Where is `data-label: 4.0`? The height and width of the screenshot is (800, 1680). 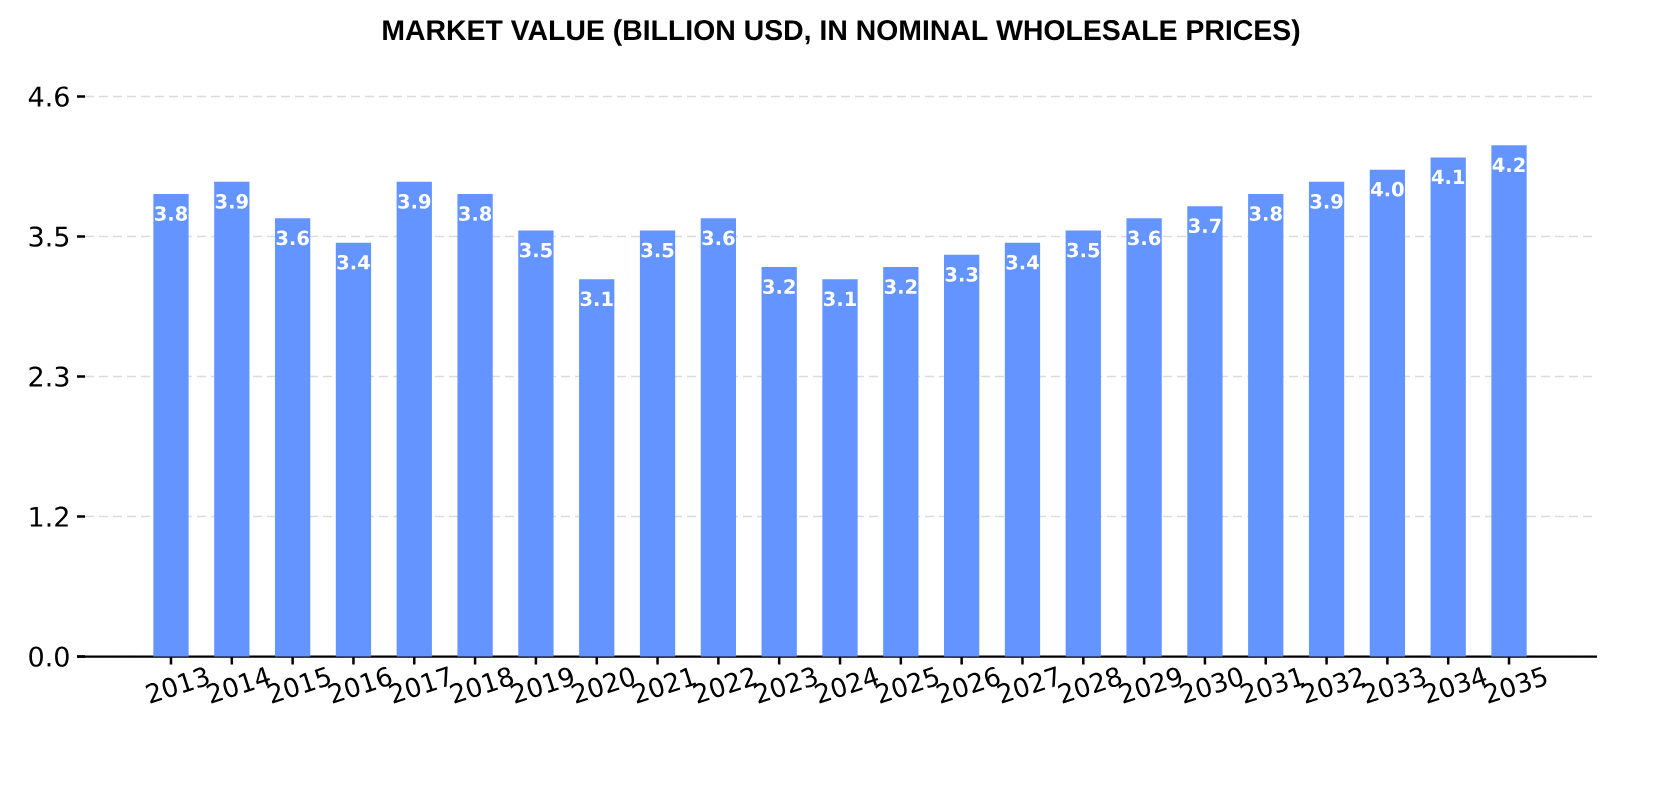
data-label: 4.0 is located at coordinates (1387, 189).